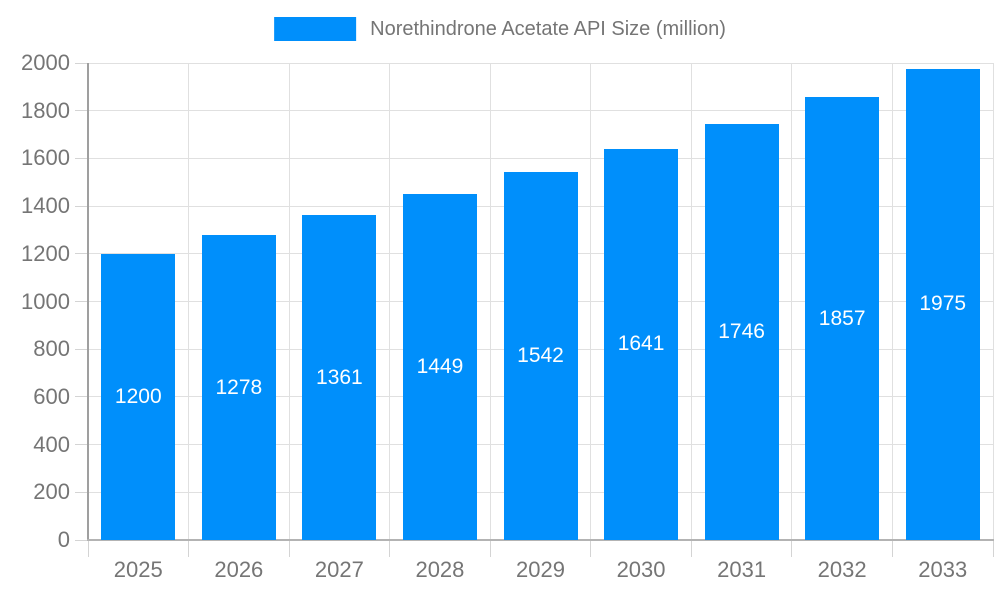 This screenshot has height=600, width=1000. I want to click on bar-value-label: 1200, so click(138, 396).